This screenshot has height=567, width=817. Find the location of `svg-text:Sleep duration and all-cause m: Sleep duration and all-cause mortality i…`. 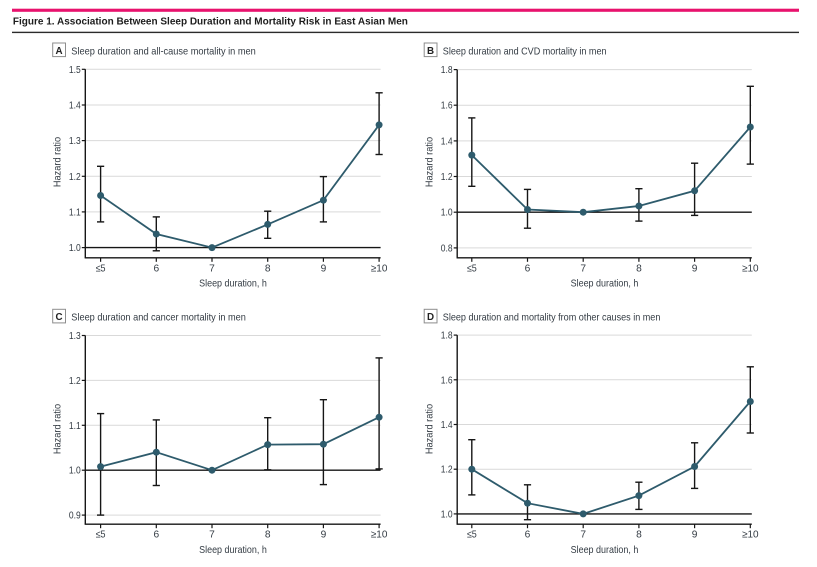

svg-text:Sleep duration and all-cause m: Sleep duration and all-cause mortality i… is located at coordinates (163, 51).